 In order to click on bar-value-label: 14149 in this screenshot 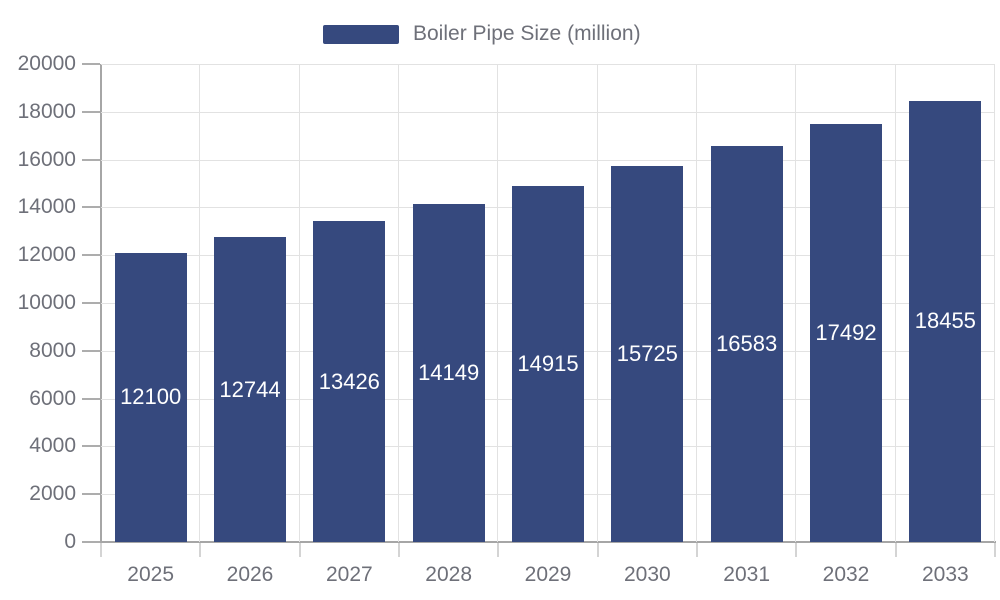, I will do `click(449, 372)`.